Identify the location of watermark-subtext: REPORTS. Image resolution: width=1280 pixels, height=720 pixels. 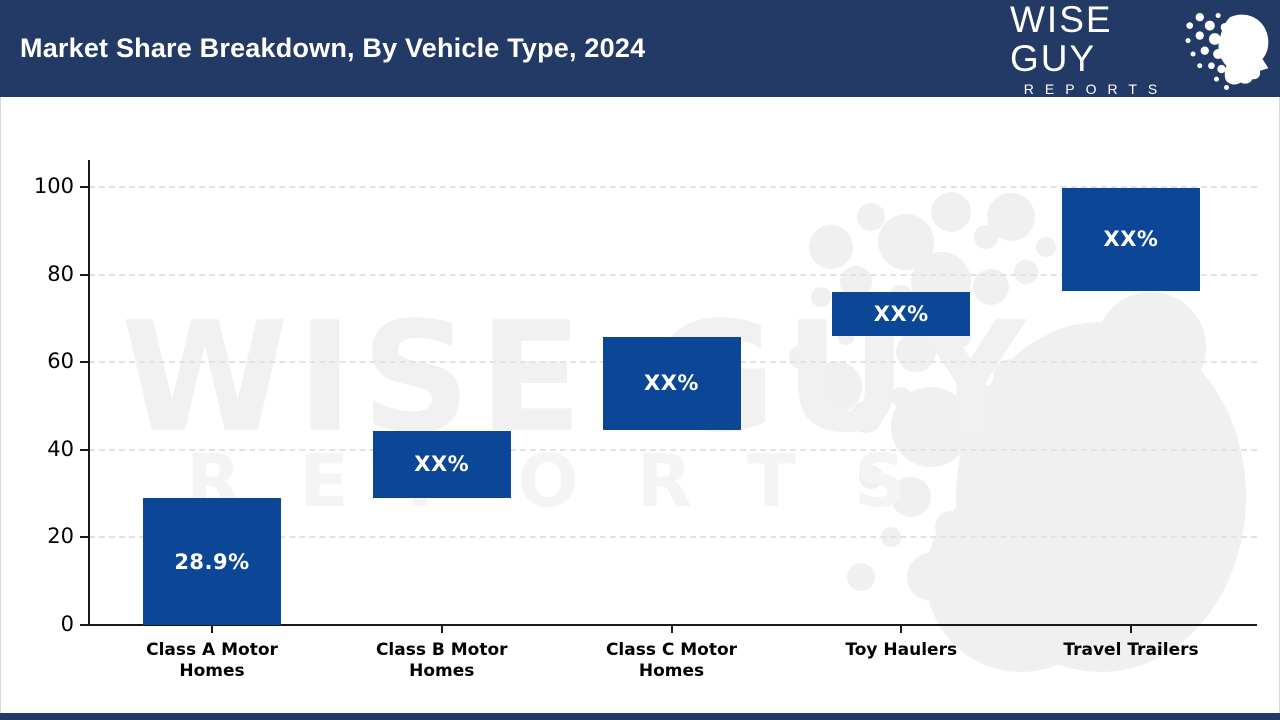
(575, 481).